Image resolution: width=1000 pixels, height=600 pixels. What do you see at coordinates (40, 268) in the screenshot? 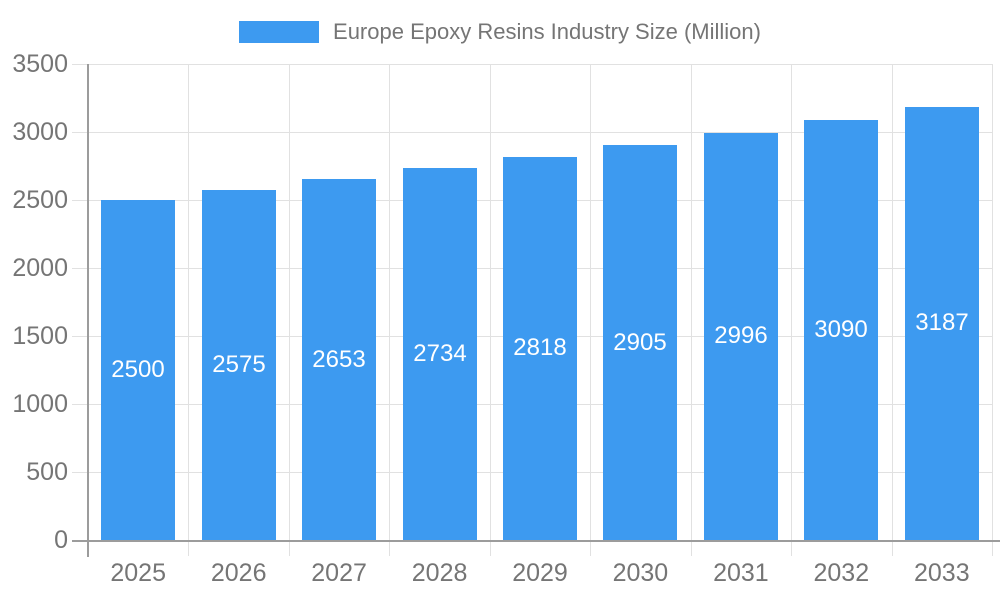
I see `y-tick-label: 2000` at bounding box center [40, 268].